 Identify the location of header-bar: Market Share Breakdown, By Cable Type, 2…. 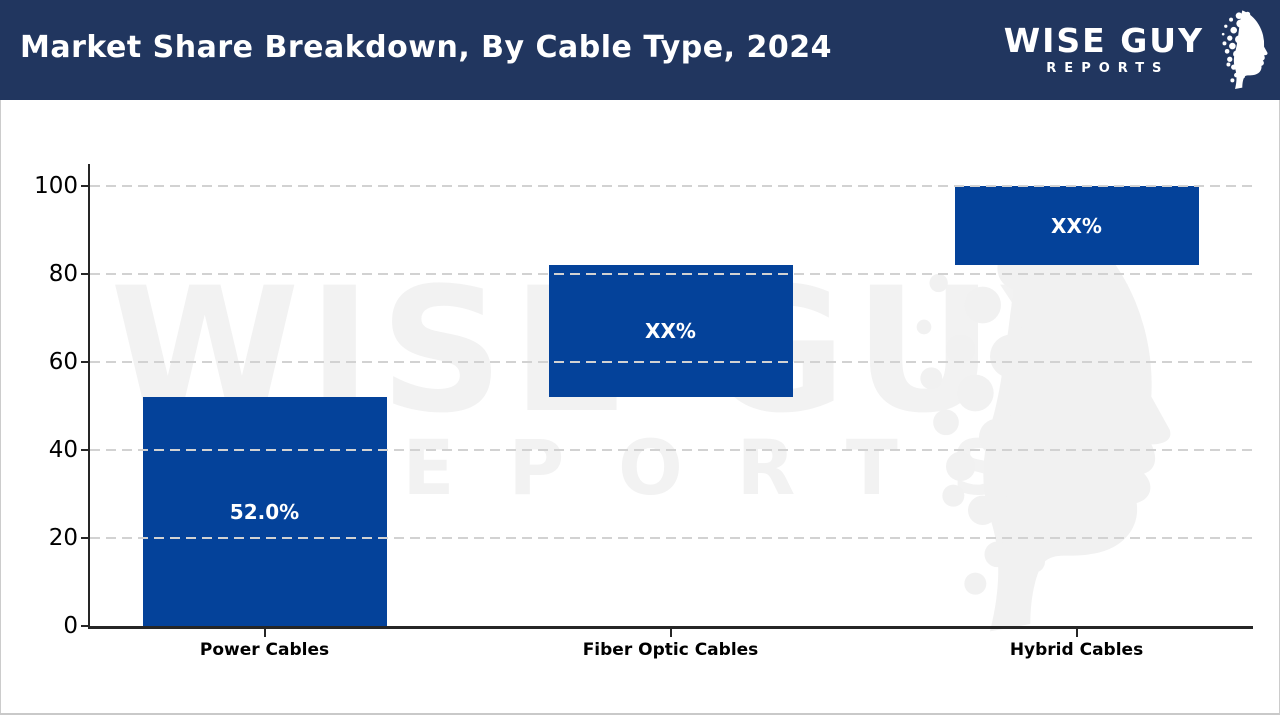
(640, 50).